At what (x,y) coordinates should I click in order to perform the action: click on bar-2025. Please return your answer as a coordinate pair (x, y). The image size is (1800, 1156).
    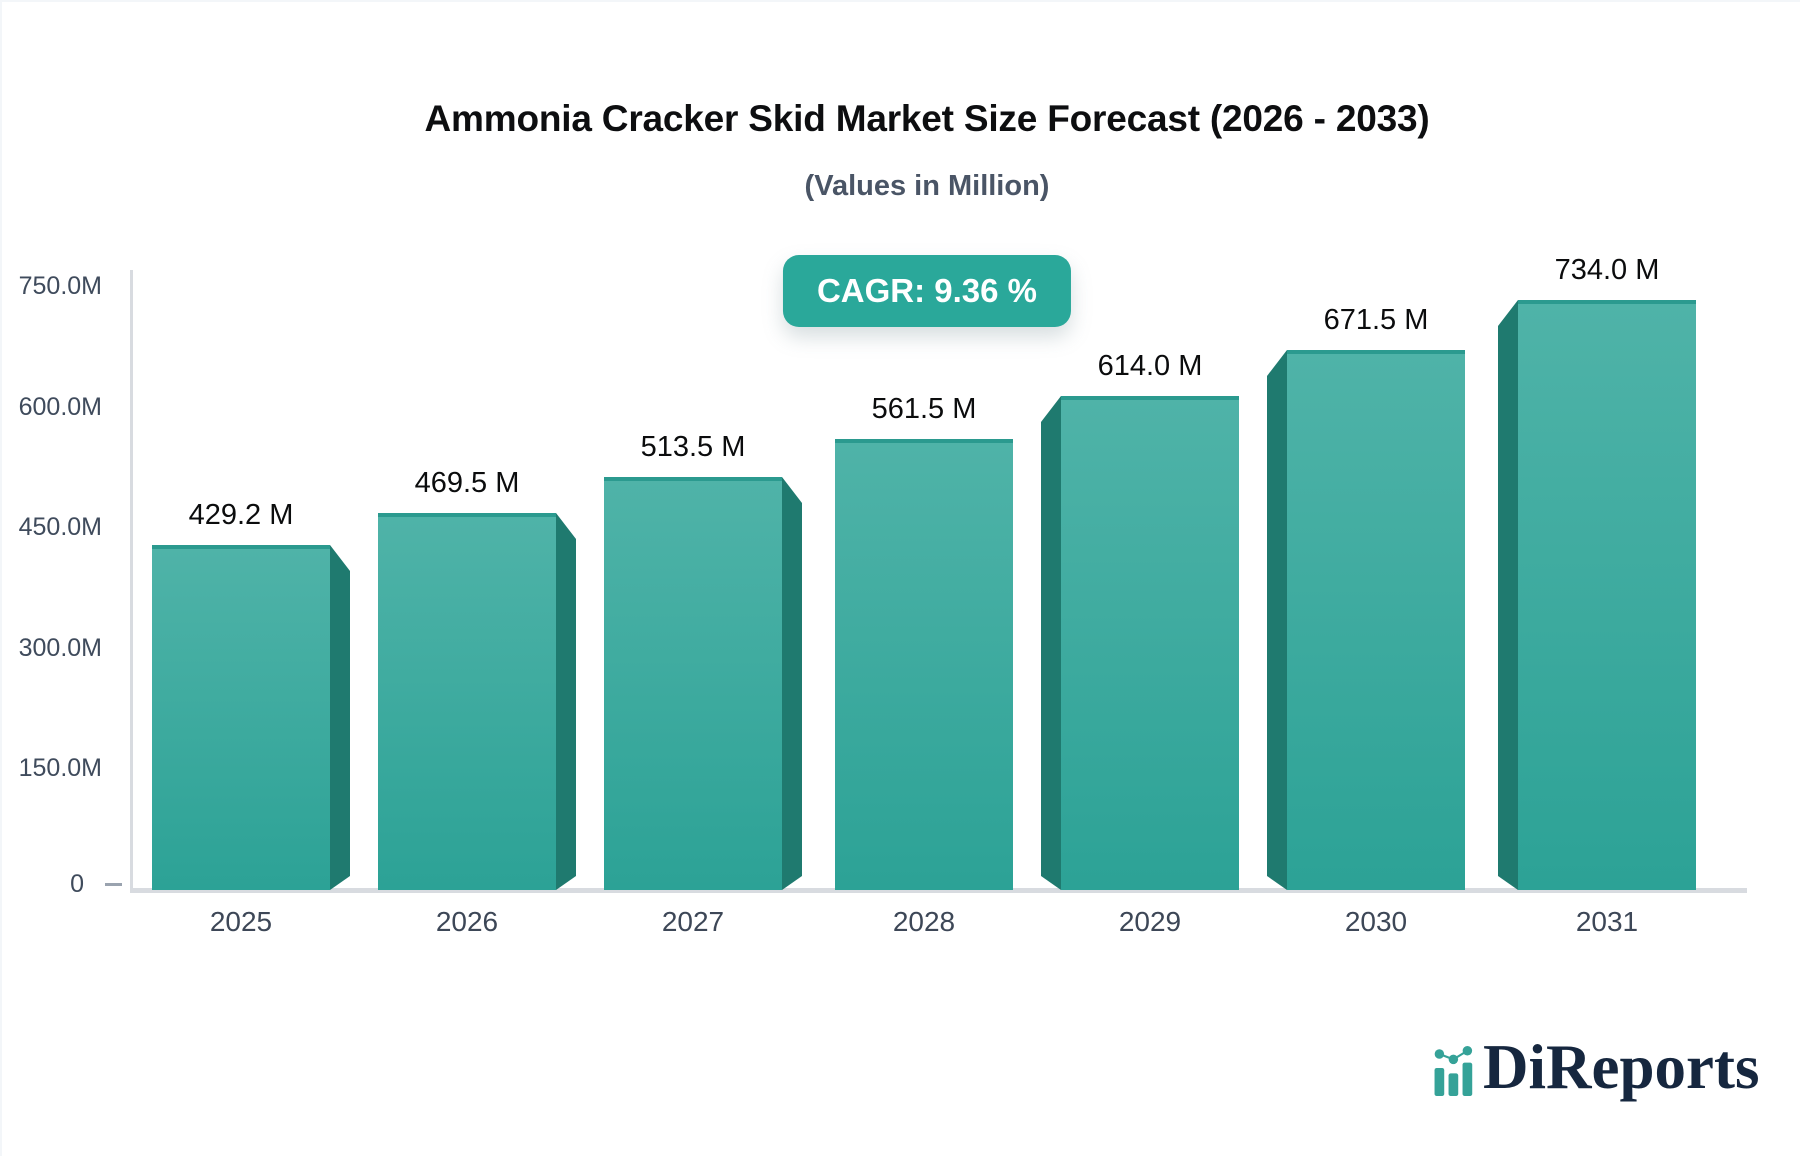
    Looking at the image, I should click on (241, 717).